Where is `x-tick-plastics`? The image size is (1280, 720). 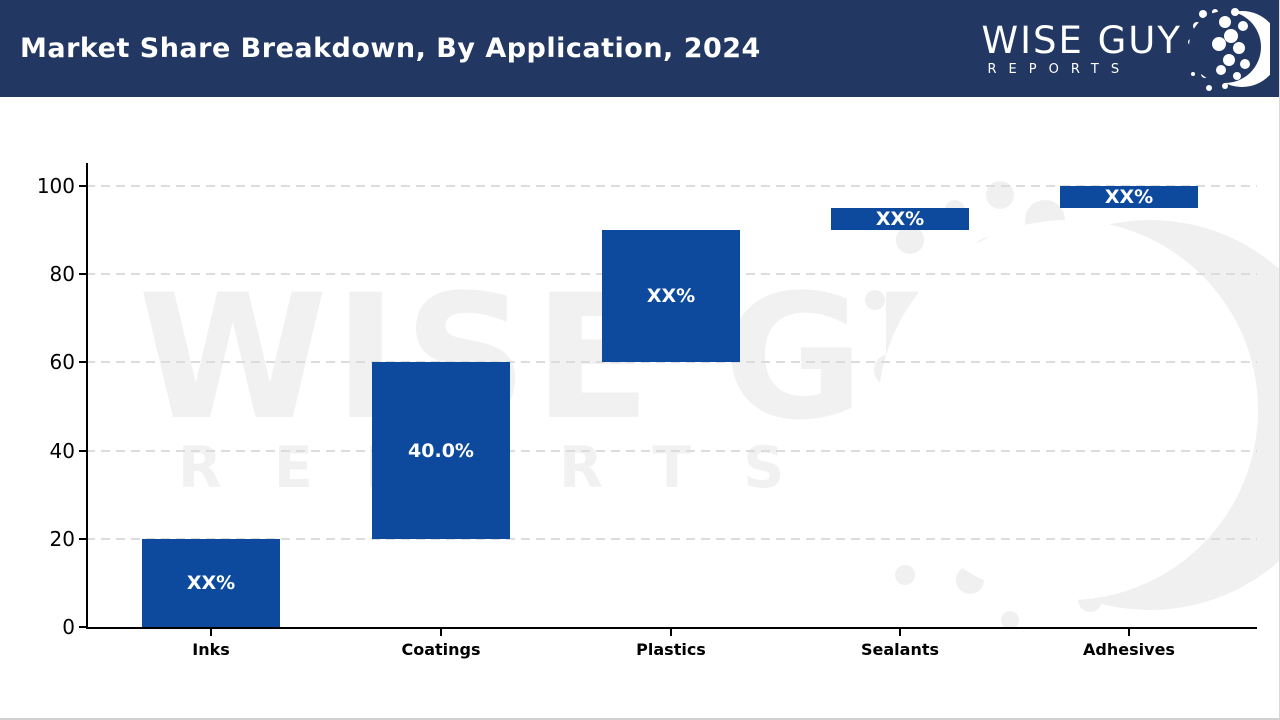
x-tick-plastics is located at coordinates (671, 632).